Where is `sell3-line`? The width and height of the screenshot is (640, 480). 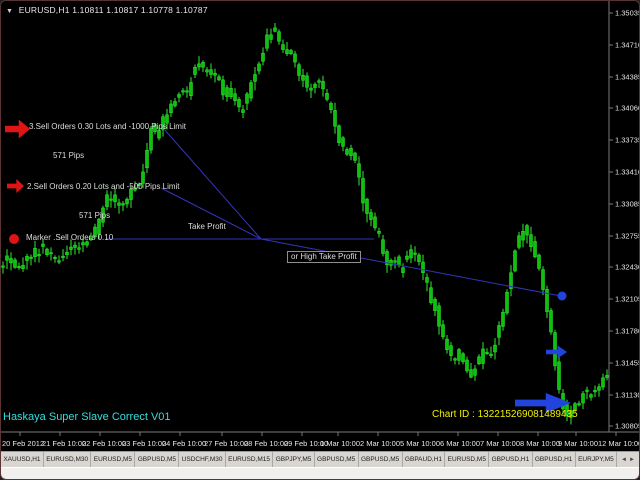
sell3-line is located at coordinates (212, 184).